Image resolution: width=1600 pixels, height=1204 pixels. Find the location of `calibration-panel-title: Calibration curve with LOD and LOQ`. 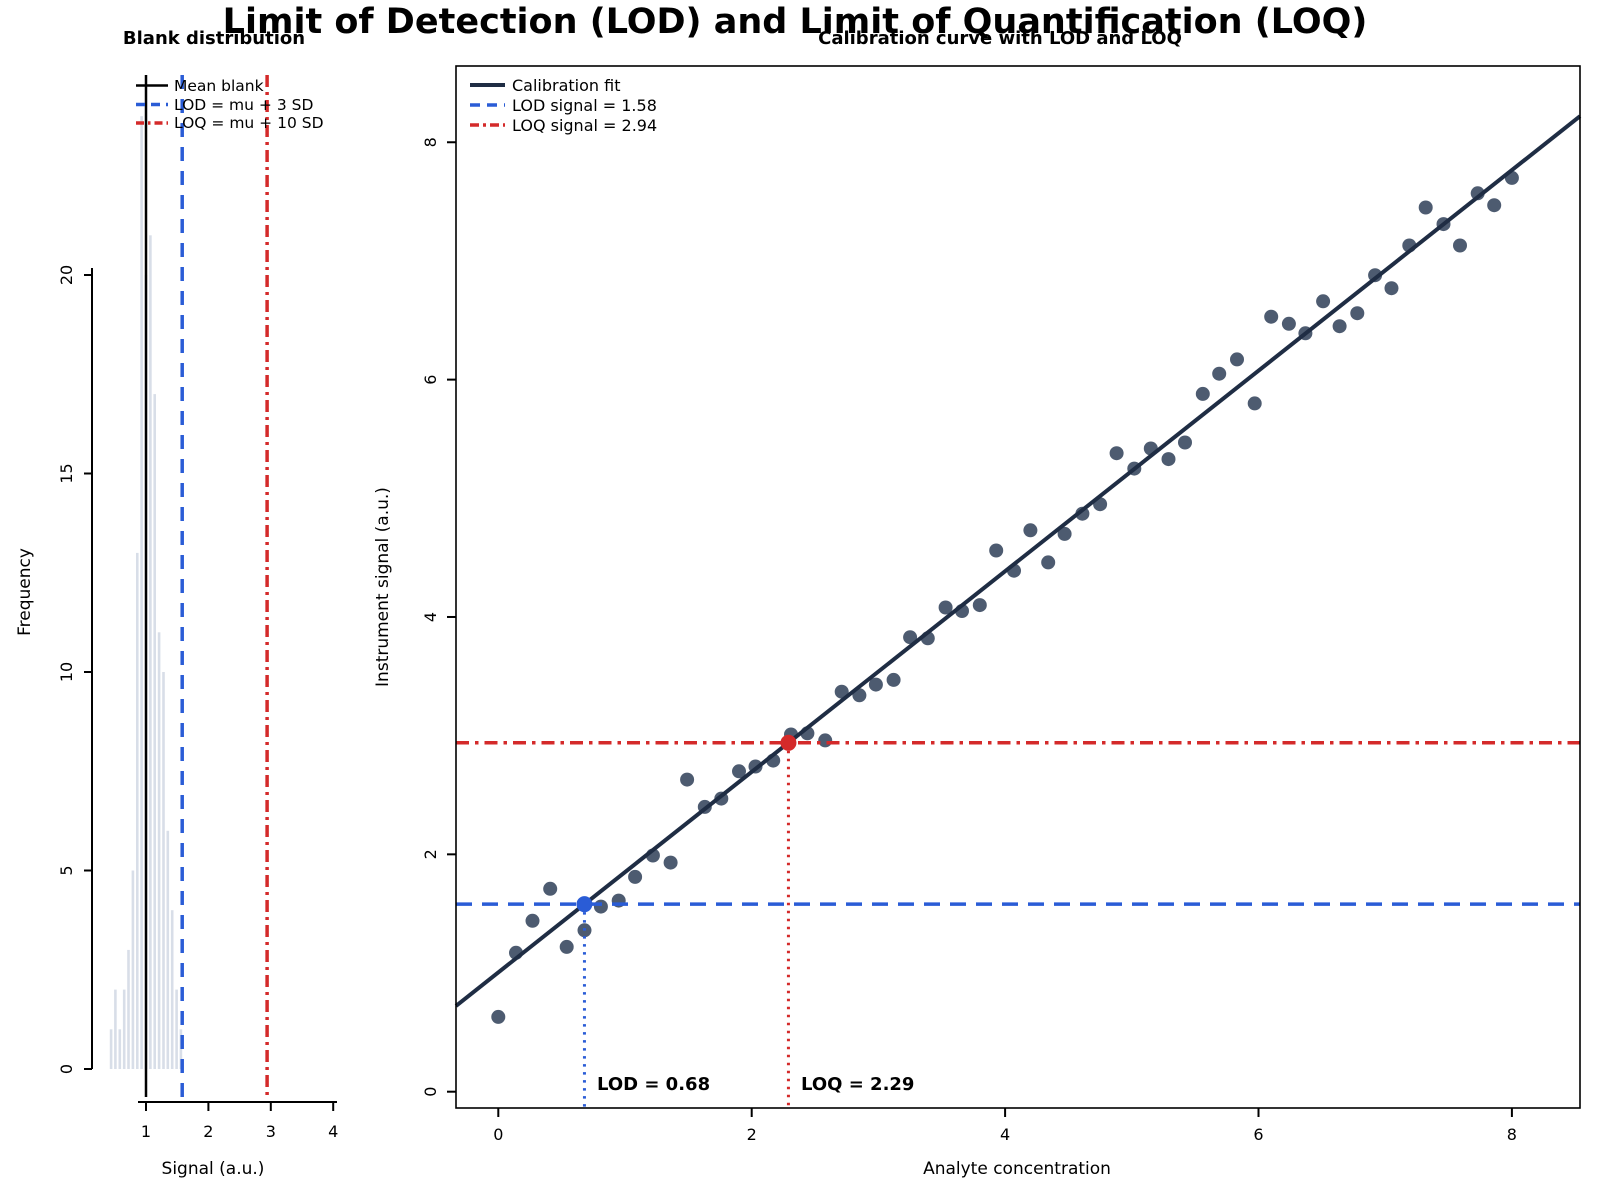

calibration-panel-title: Calibration curve with LOD and LOQ is located at coordinates (1000, 38).